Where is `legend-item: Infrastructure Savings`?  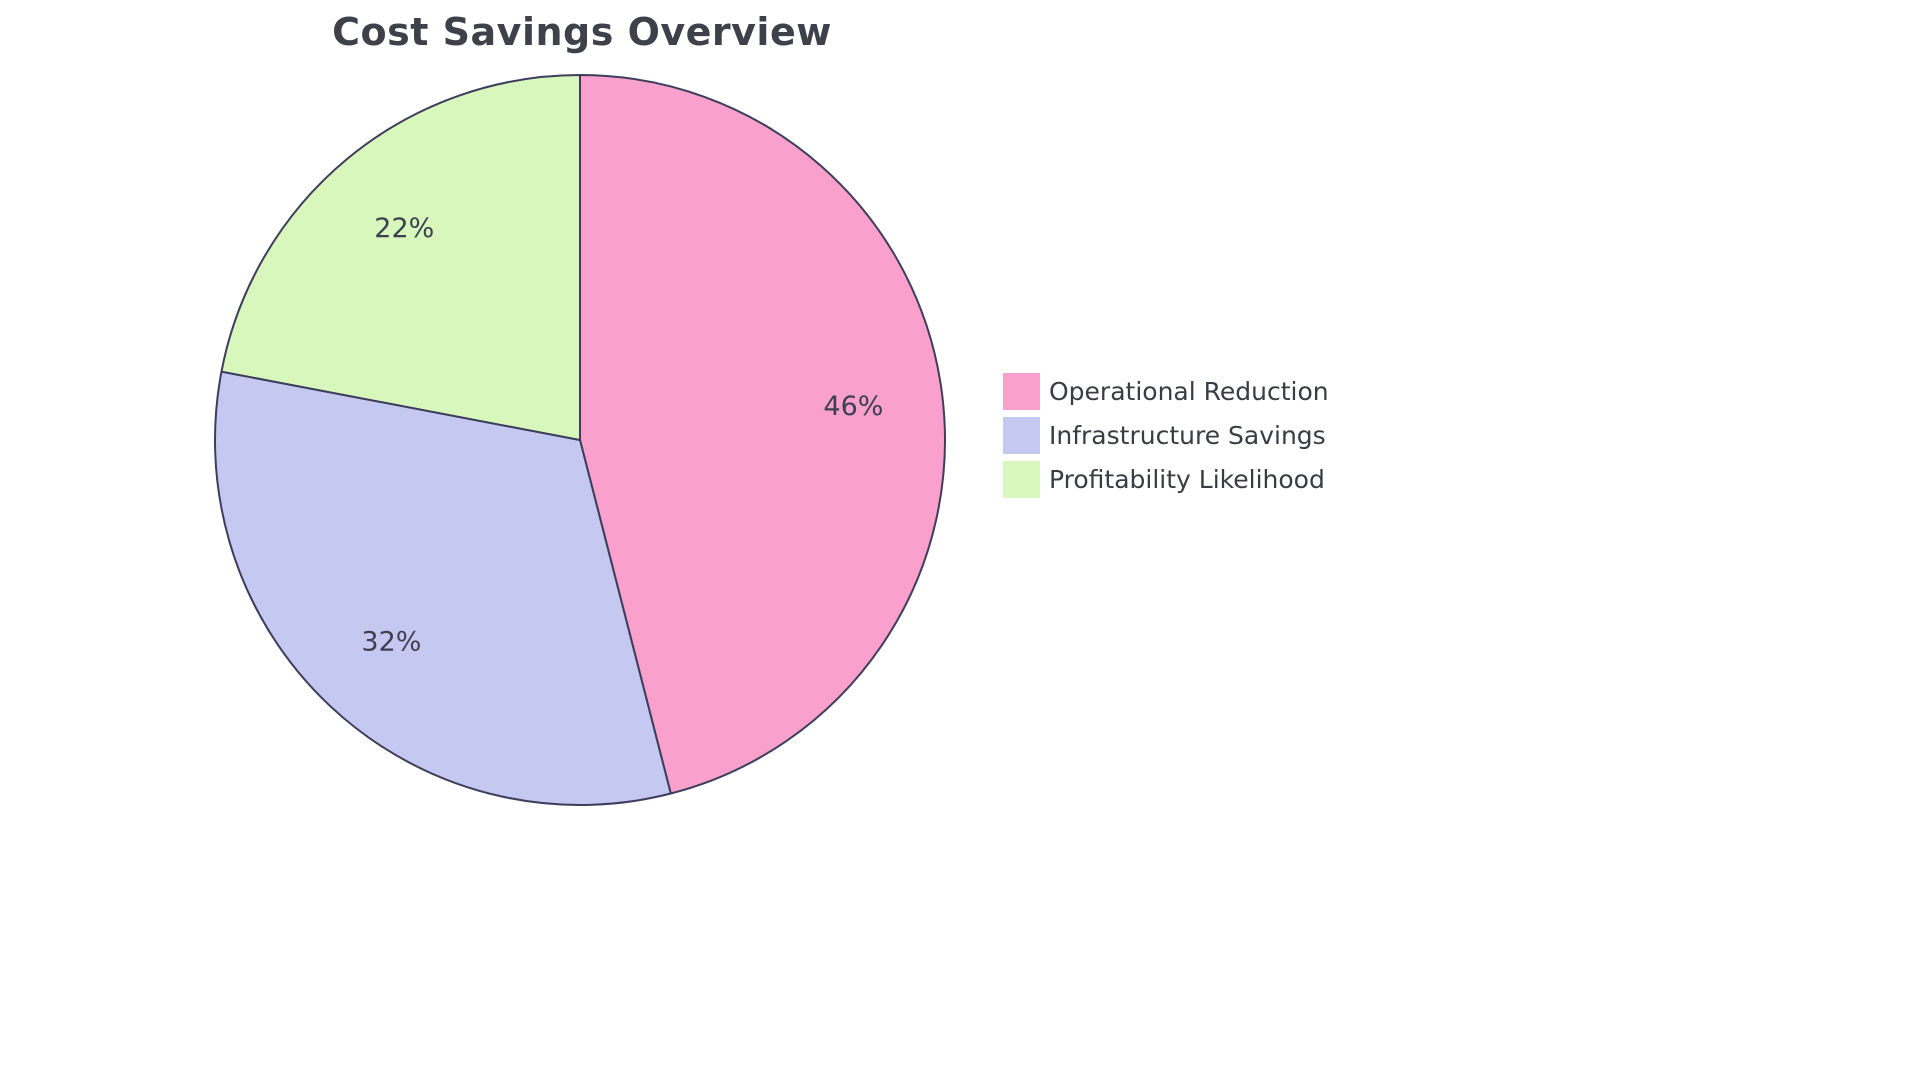 legend-item: Infrastructure Savings is located at coordinates (1166, 435).